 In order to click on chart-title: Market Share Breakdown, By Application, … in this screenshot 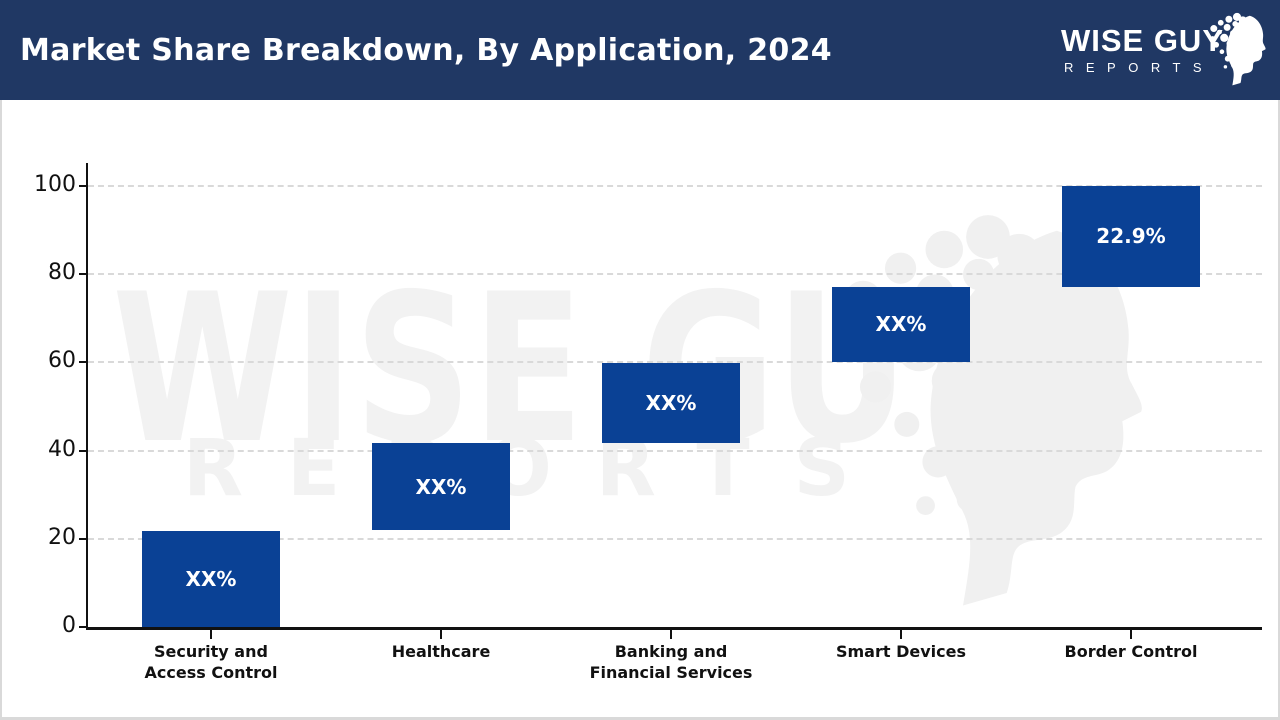, I will do `click(426, 50)`.